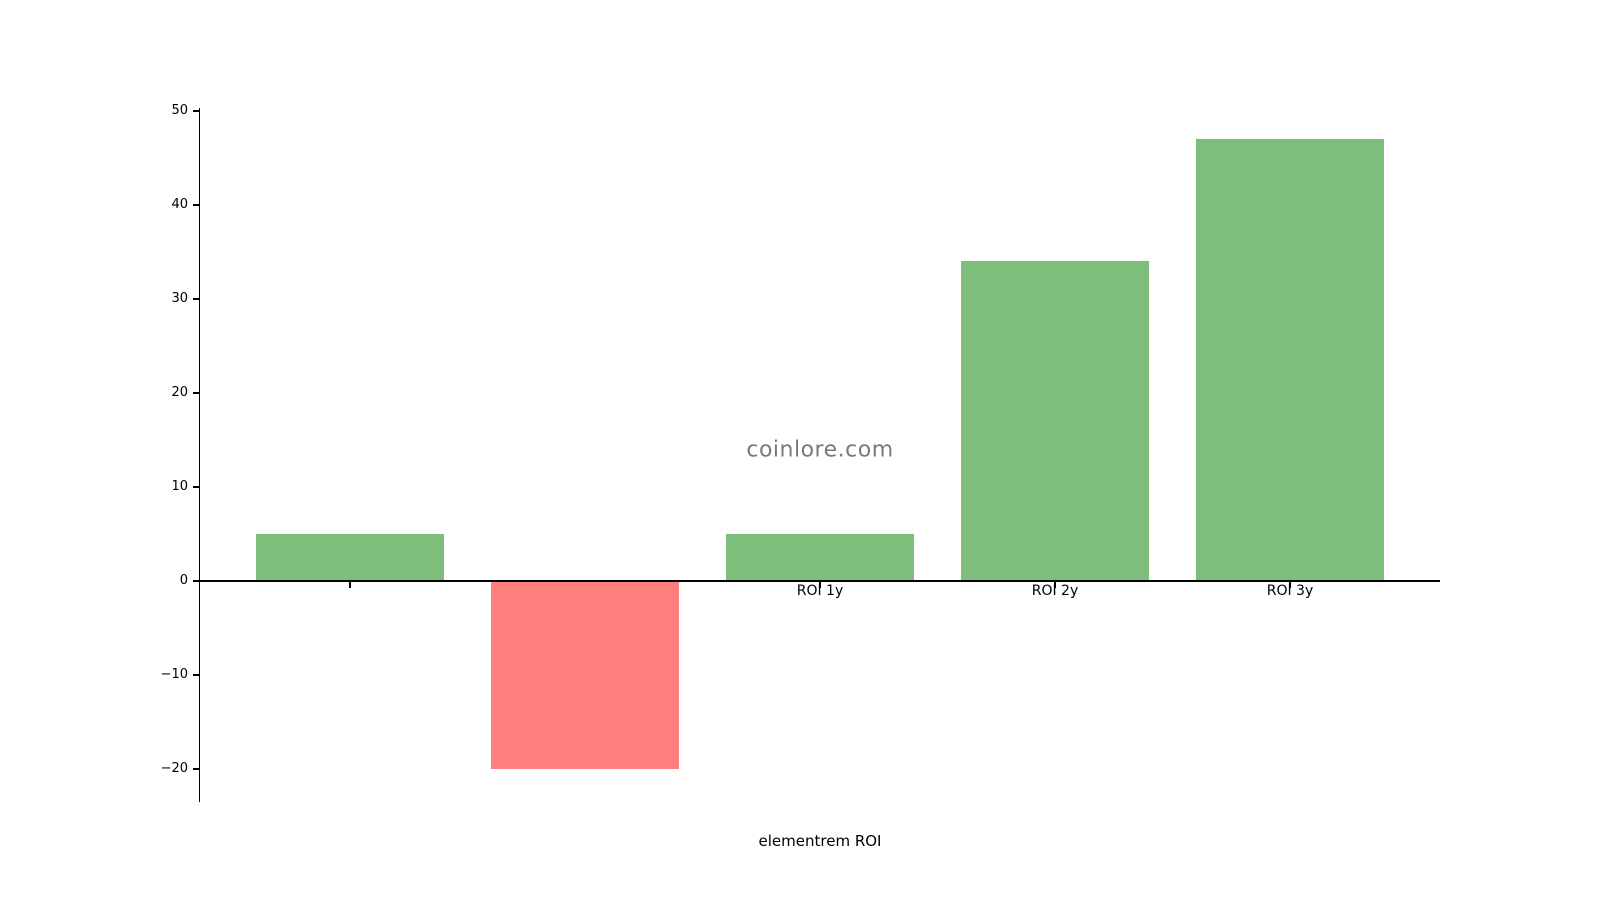 Image resolution: width=1600 pixels, height=900 pixels. I want to click on y-tick-label: 0, so click(183, 580).